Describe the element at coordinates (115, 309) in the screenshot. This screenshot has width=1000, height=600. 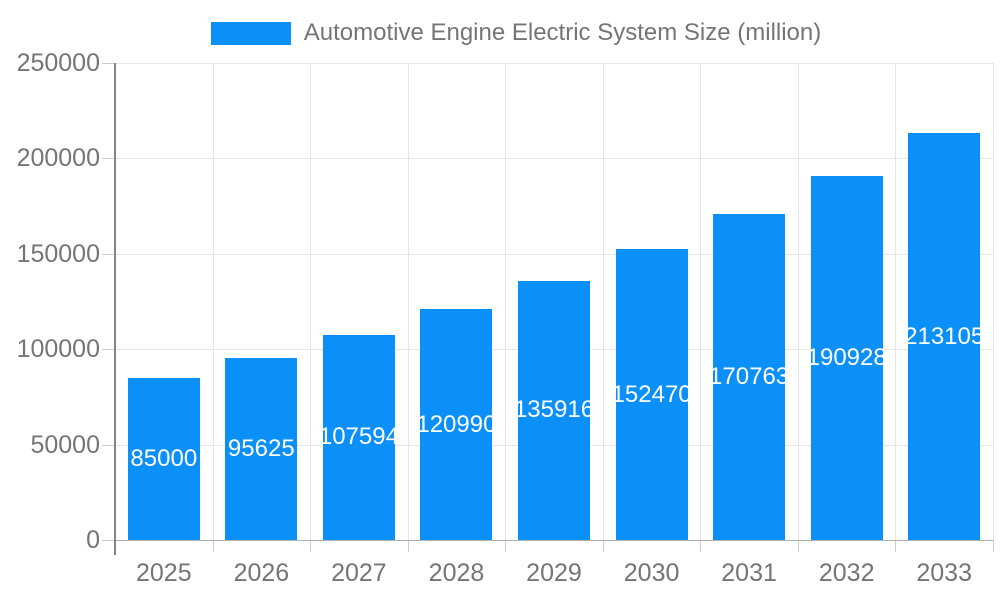
I see `y-axis-line` at that location.